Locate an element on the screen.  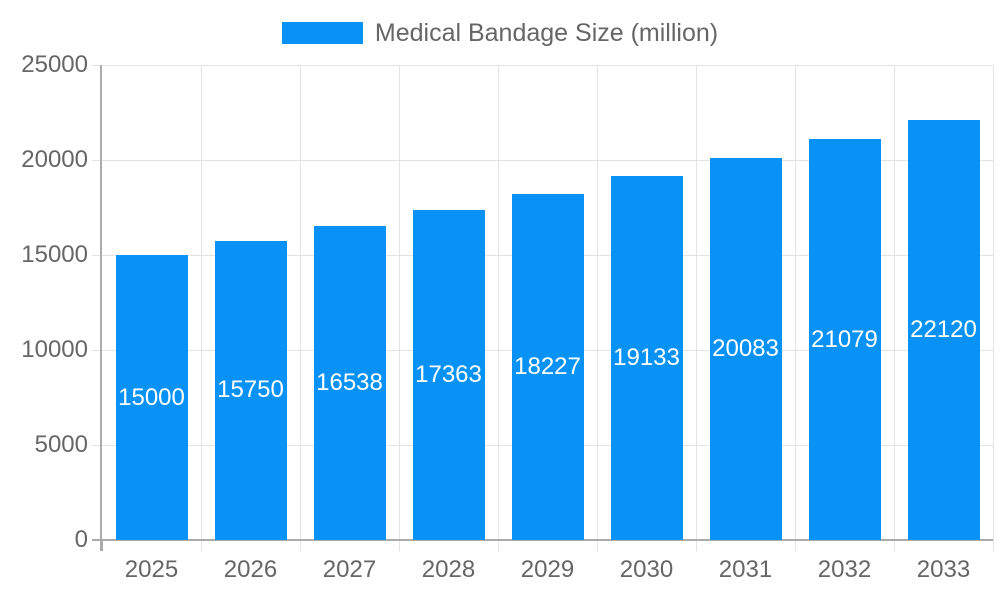
bar-value-label: 15000 is located at coordinates (151, 397).